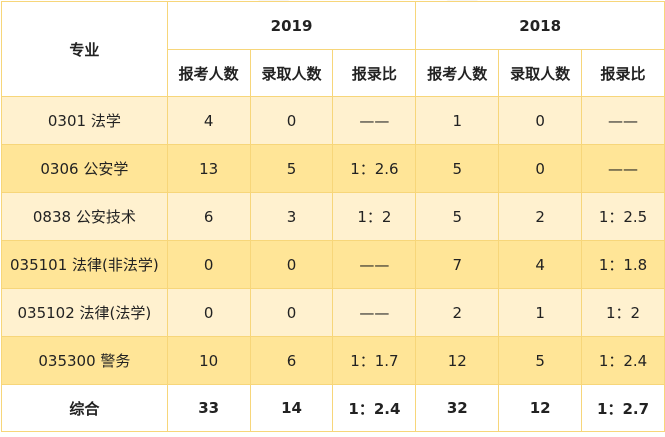 The image size is (665, 437). Describe the element at coordinates (540, 73) in the screenshot. I see `header-2018-admitted: 录取人数` at that location.